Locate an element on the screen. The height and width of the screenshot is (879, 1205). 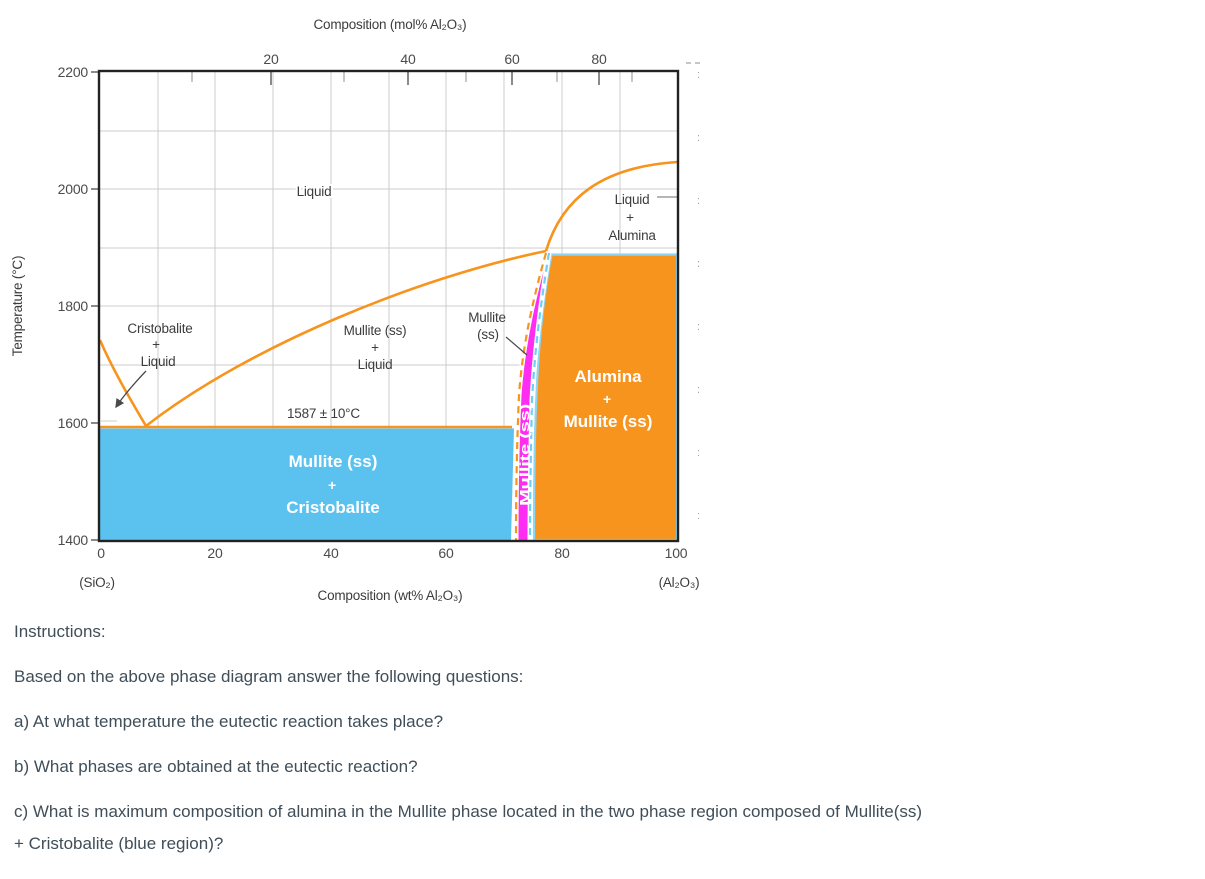
y-tick-1800: 1800 is located at coordinates (73, 306).